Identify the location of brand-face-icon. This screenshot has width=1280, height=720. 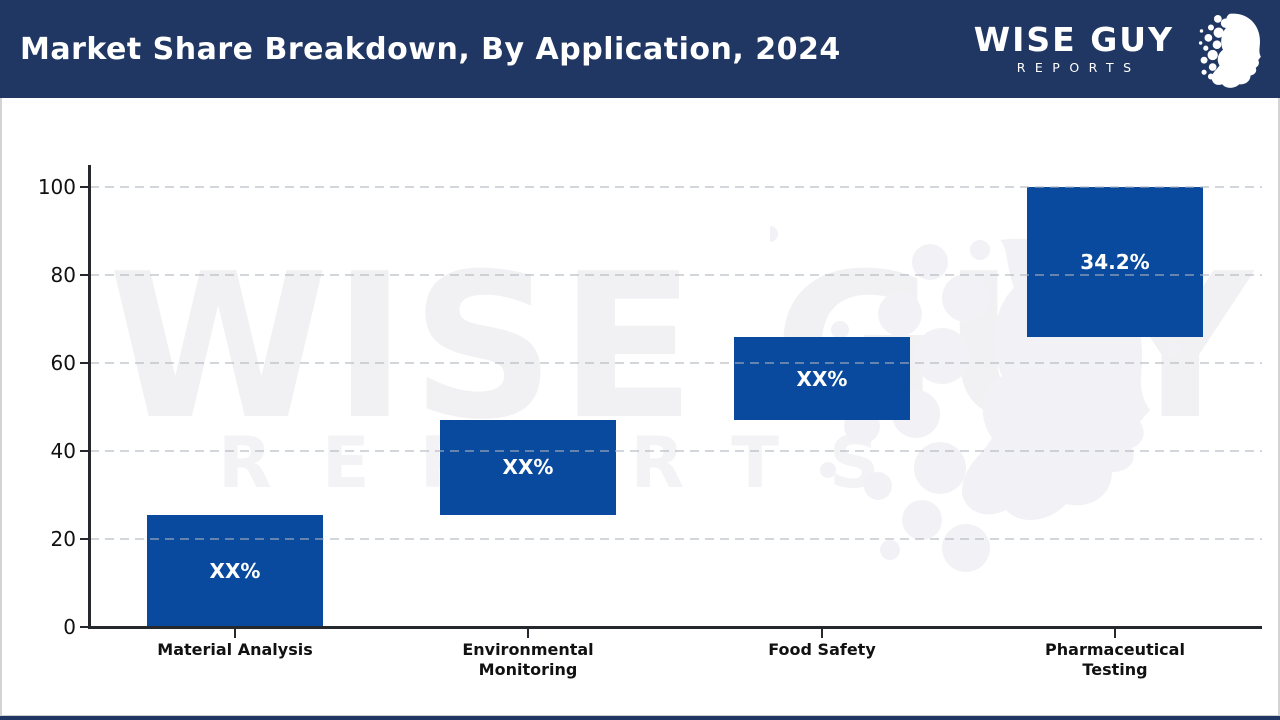
(1229, 50).